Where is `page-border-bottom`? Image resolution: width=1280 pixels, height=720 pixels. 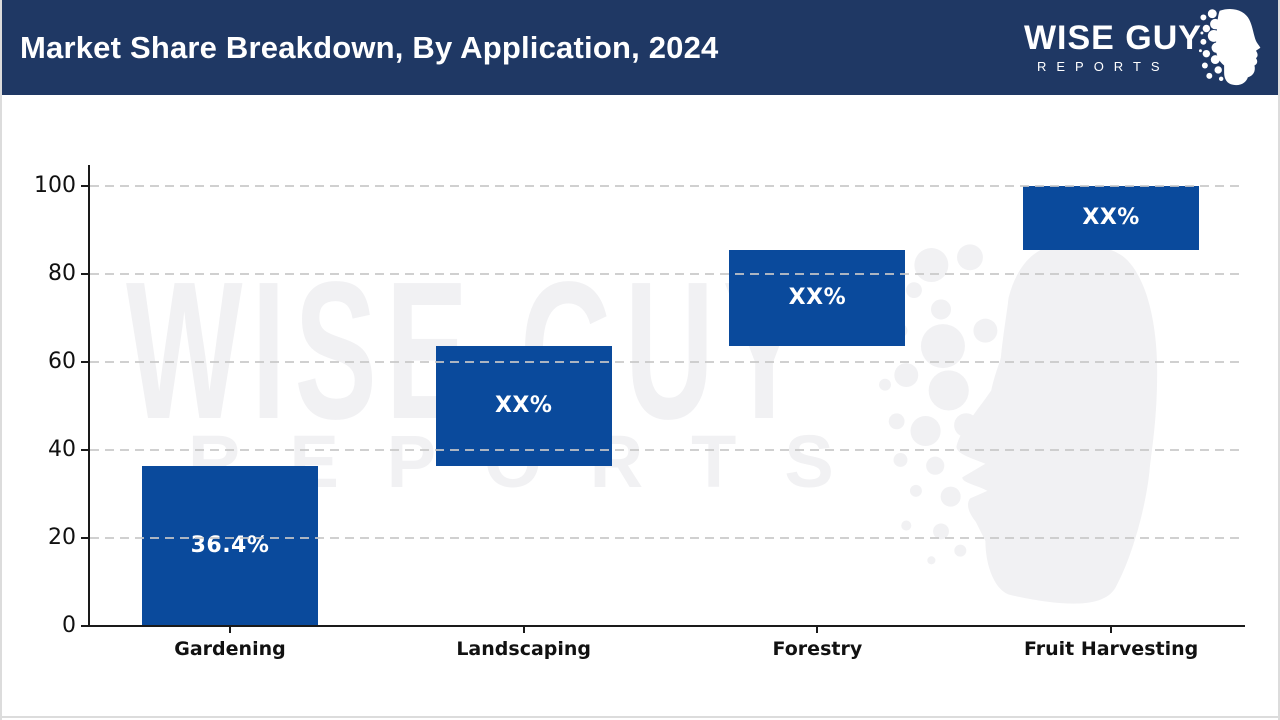 page-border-bottom is located at coordinates (640, 717).